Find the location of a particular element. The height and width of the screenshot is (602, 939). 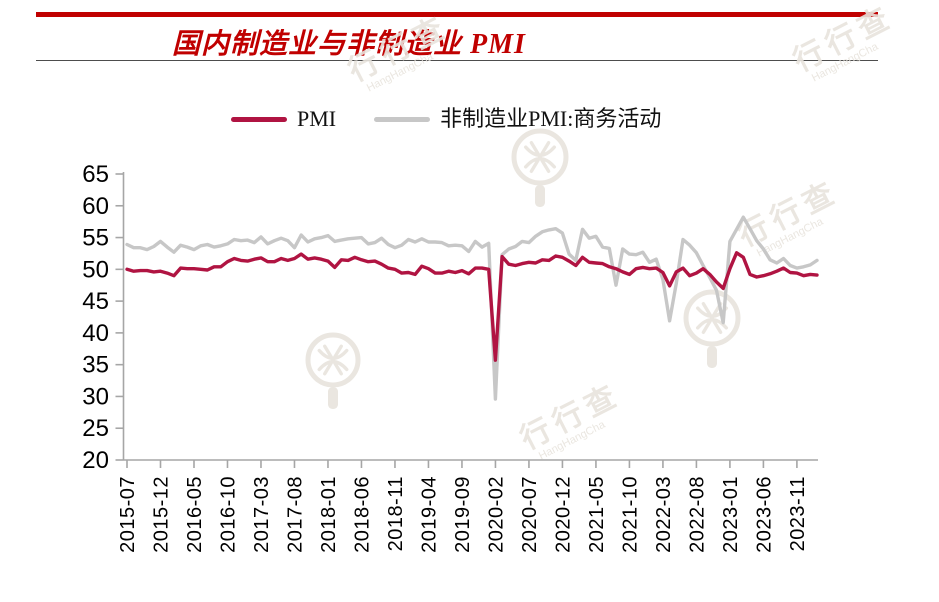

x-tick-label: 2017-03 is located at coordinates (262, 514).